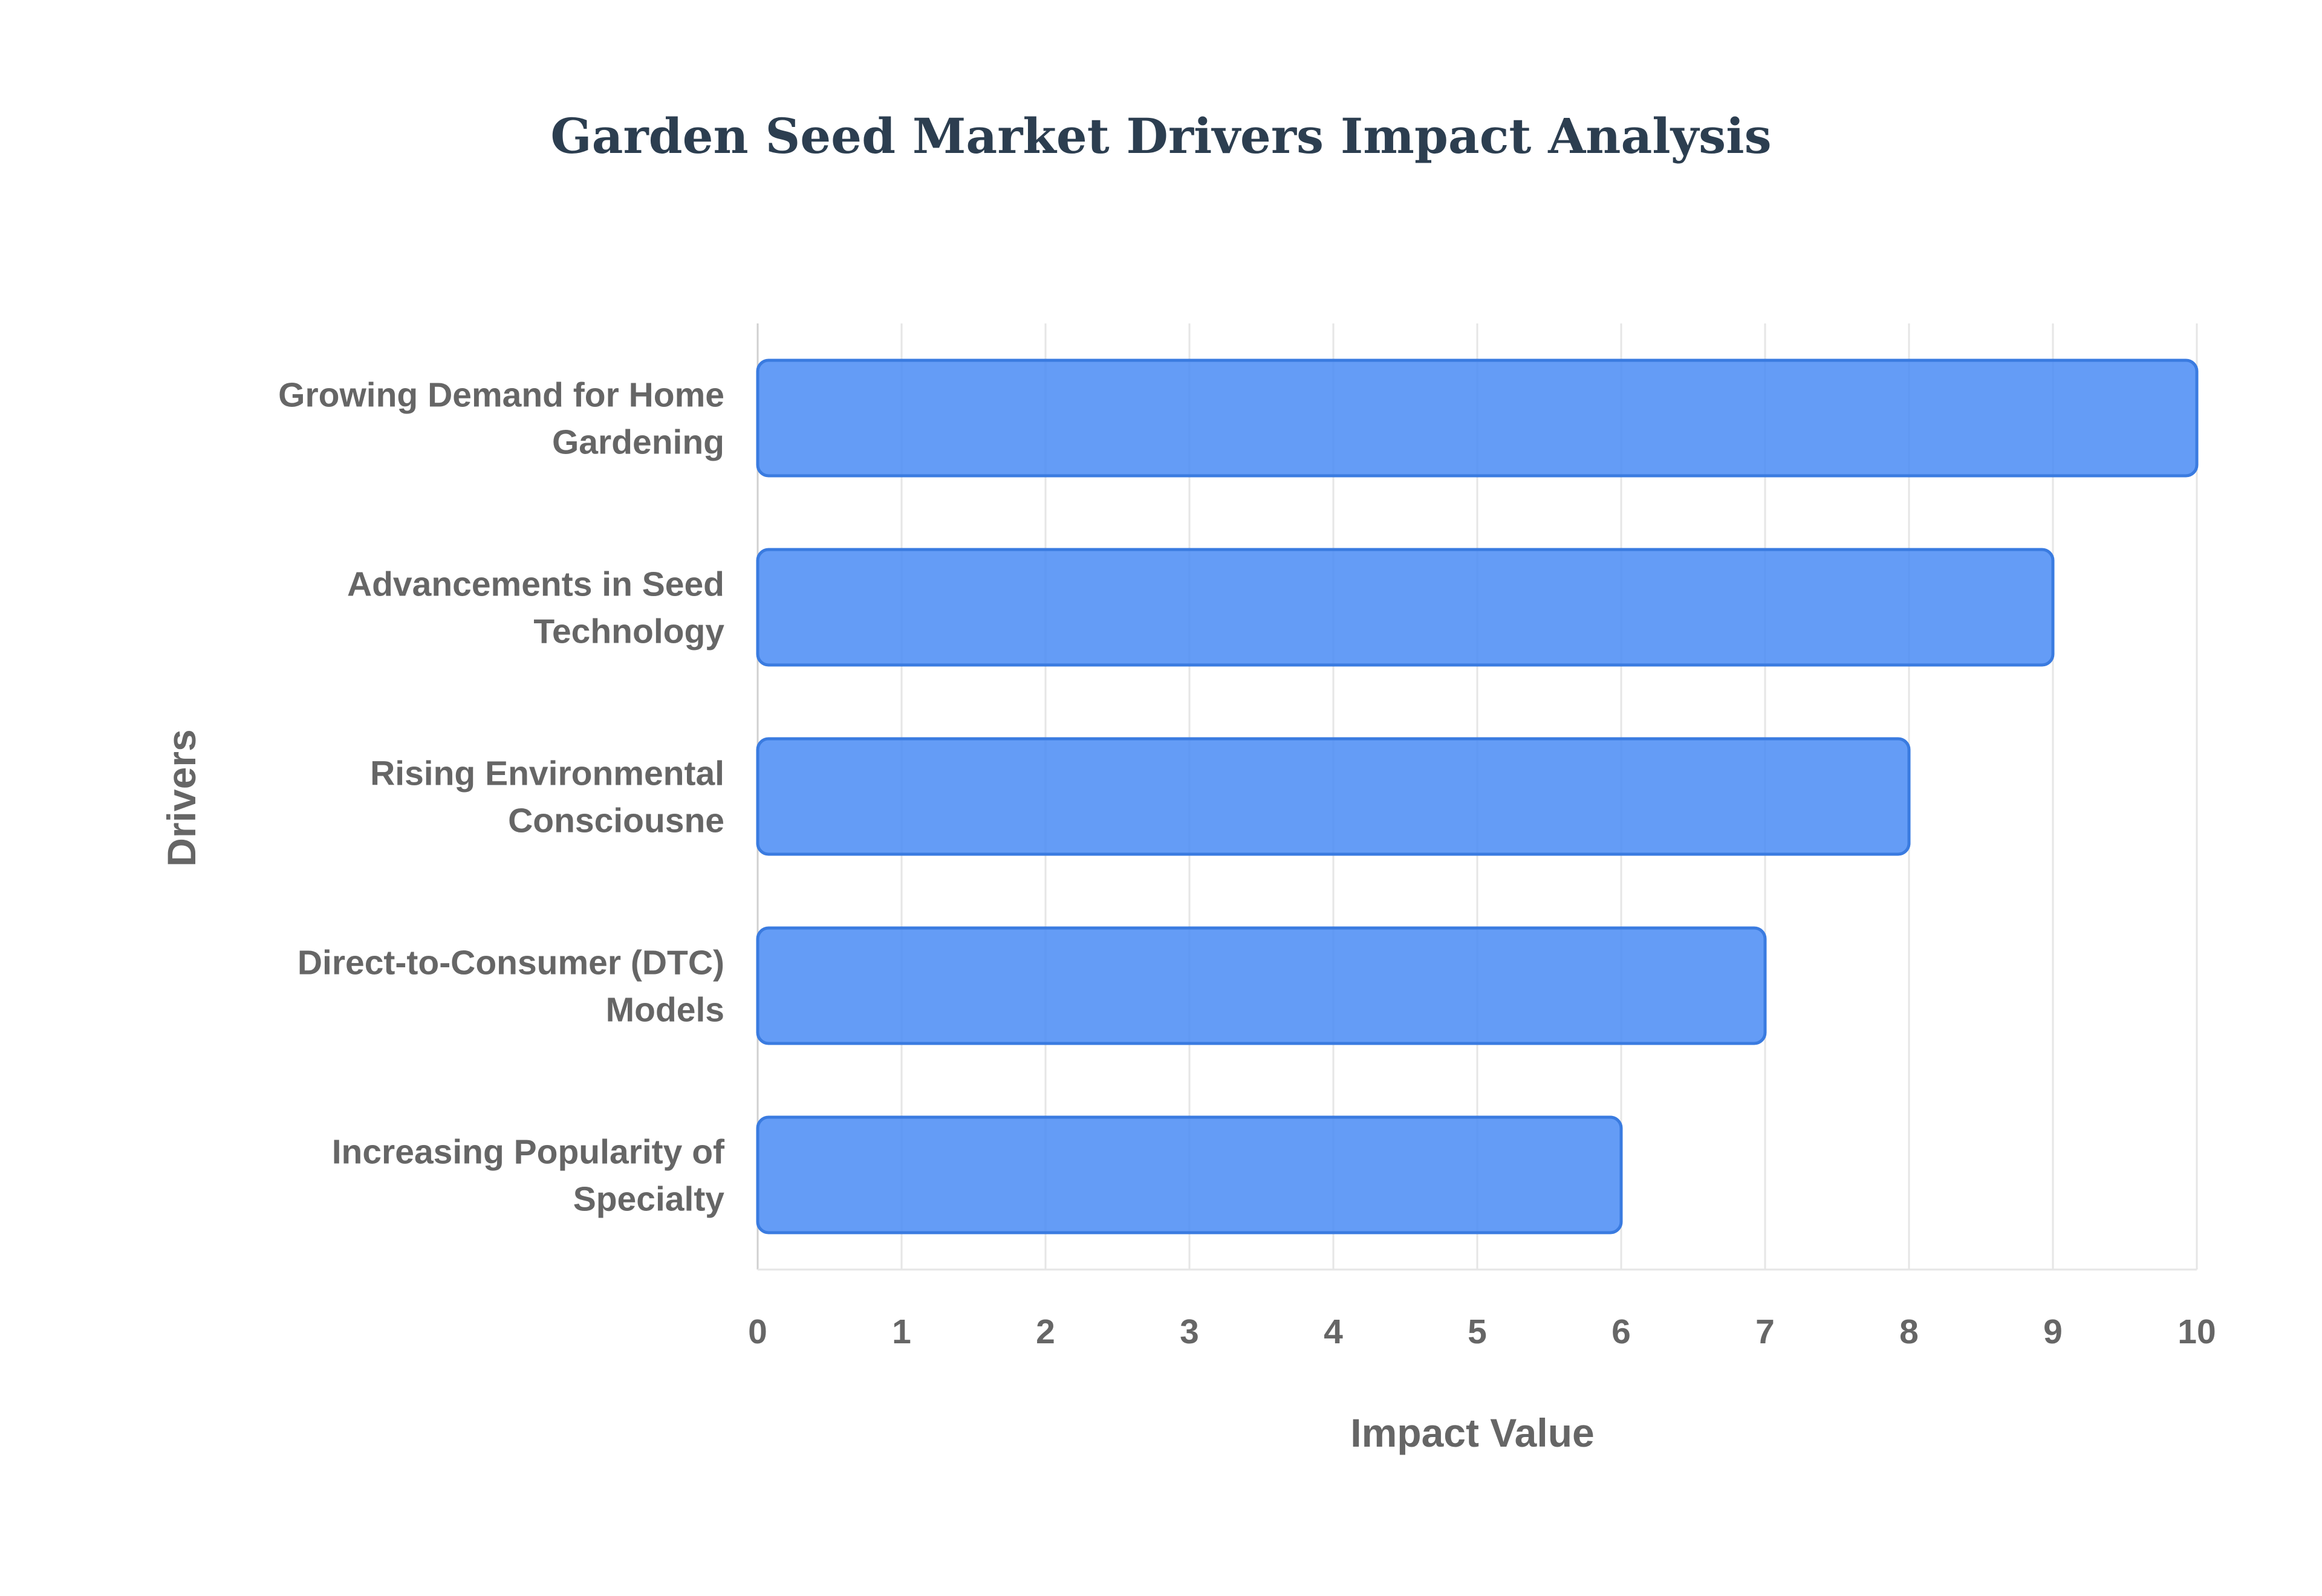 This screenshot has height=1596, width=2322. I want to click on x-tick-label: 4, so click(1333, 1331).